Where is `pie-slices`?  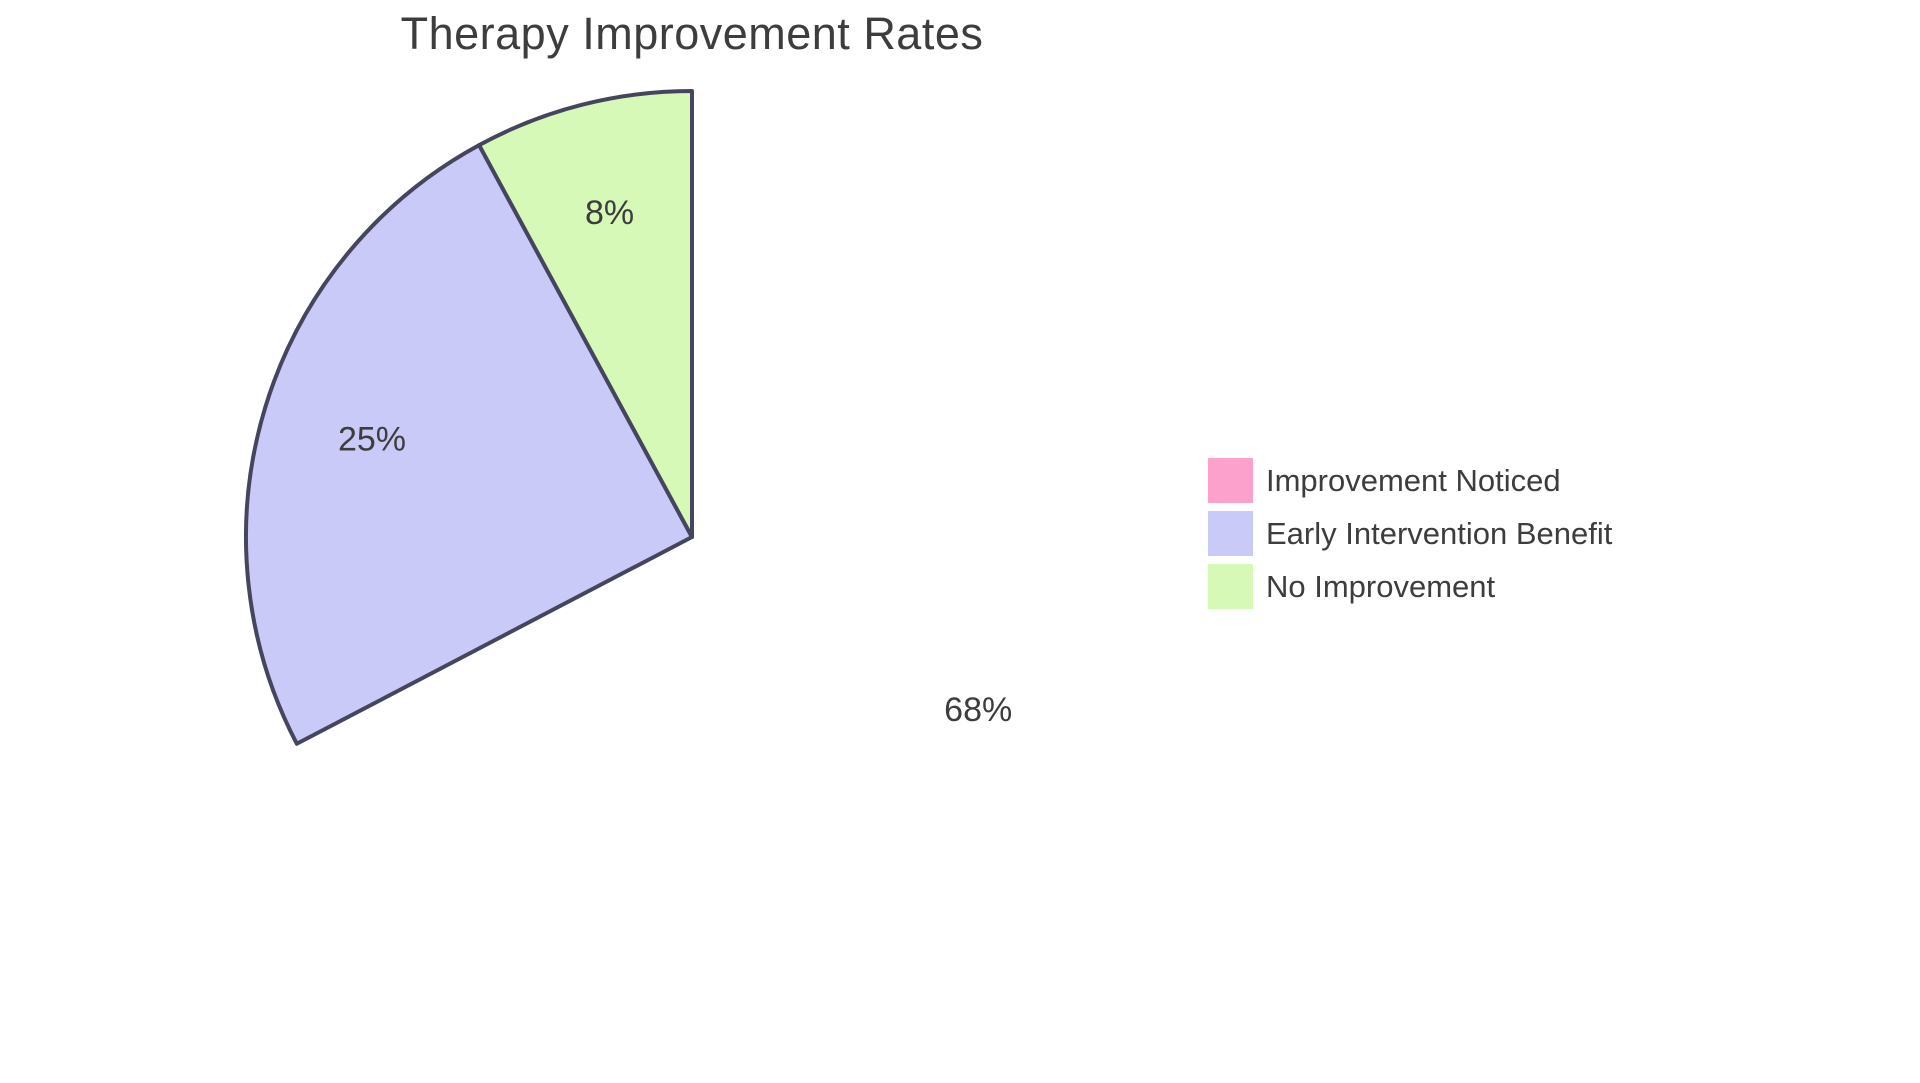 pie-slices is located at coordinates (469, 417).